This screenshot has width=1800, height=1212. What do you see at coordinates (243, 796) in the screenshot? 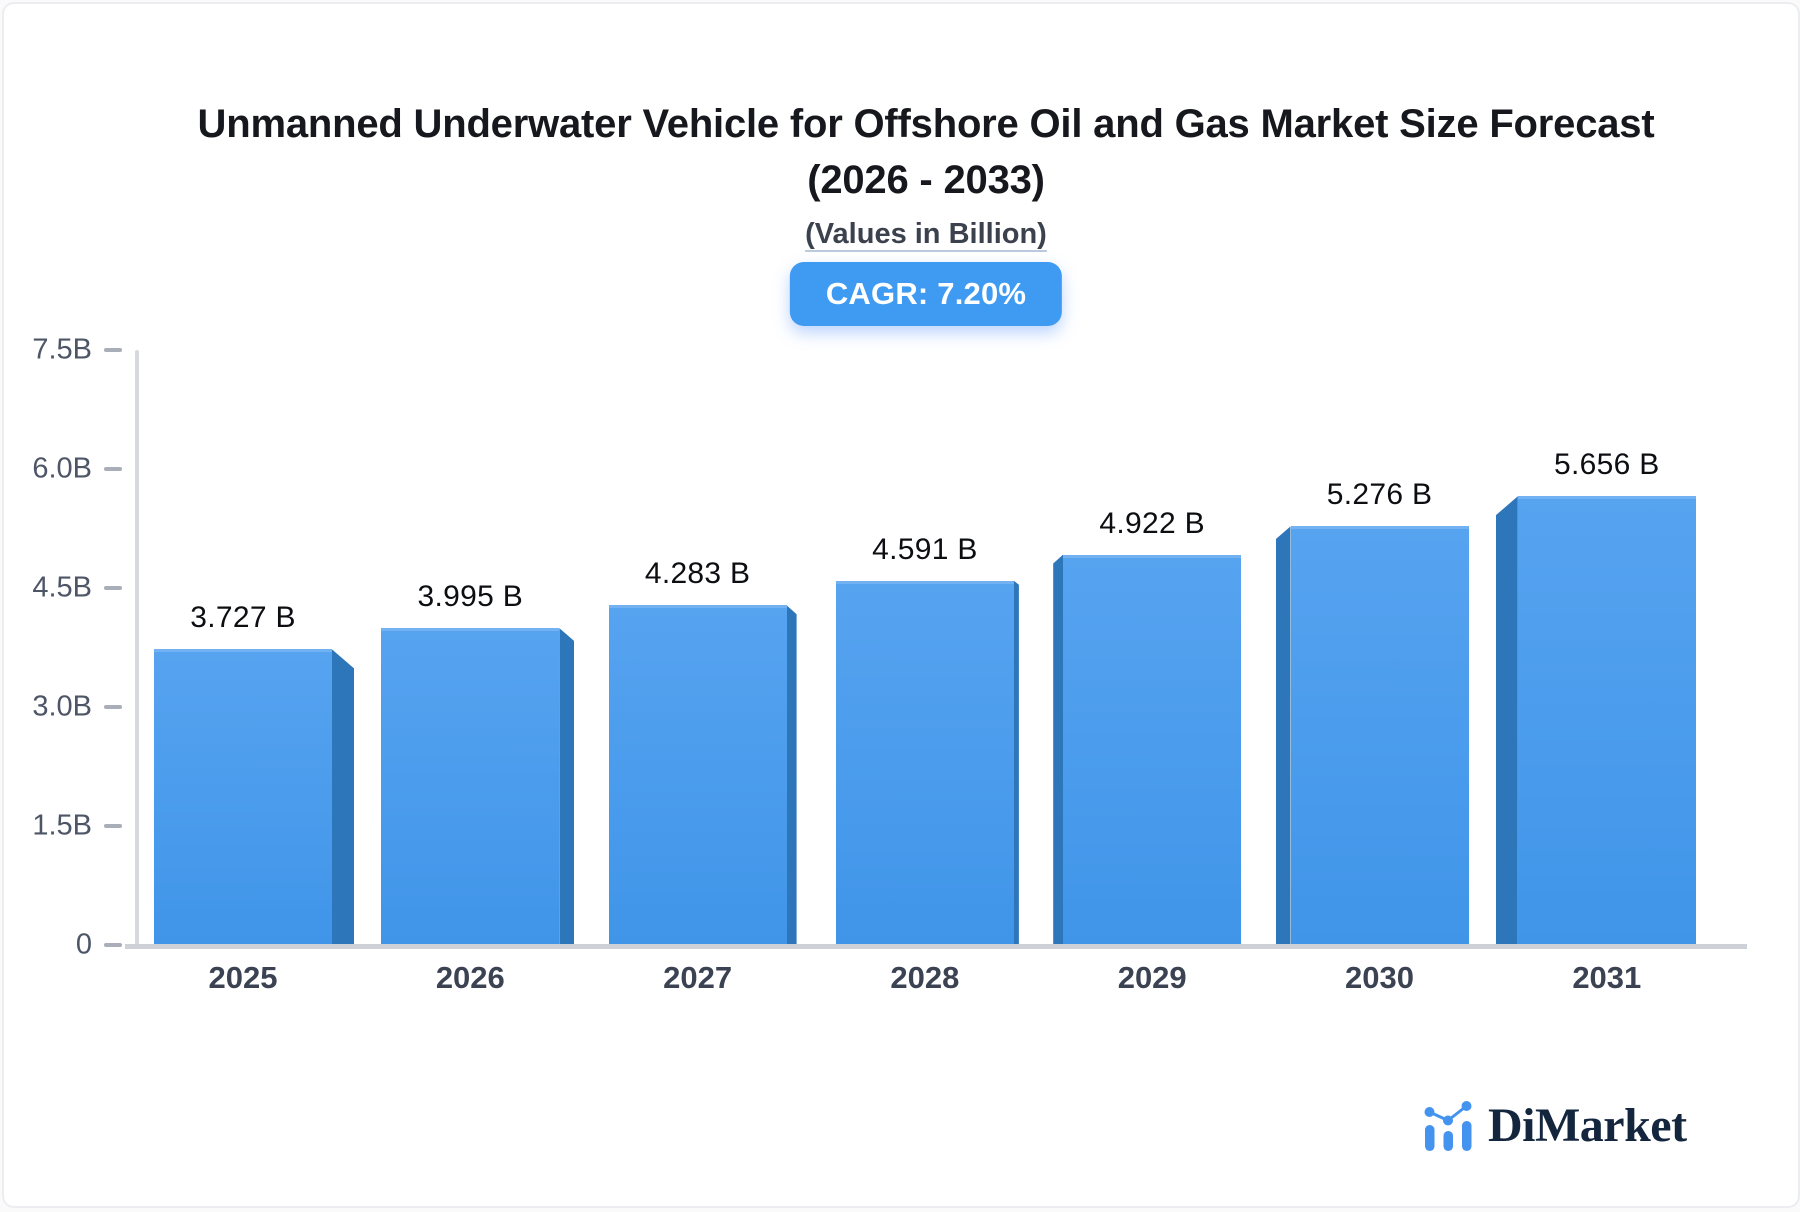
I see `bar-2025` at bounding box center [243, 796].